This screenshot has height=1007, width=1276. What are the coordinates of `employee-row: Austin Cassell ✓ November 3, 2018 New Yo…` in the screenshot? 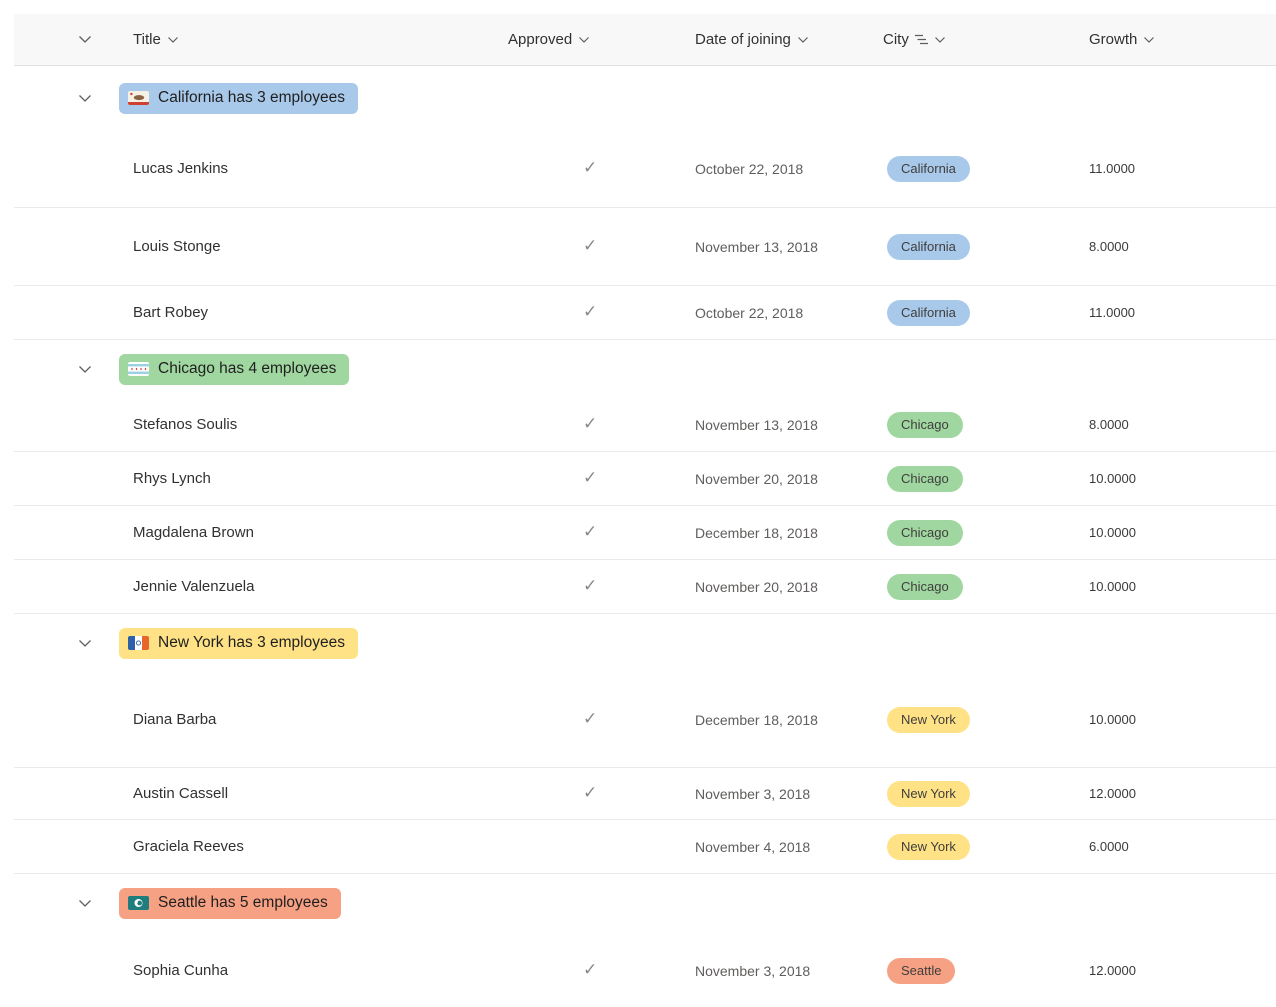 It's located at (645, 794).